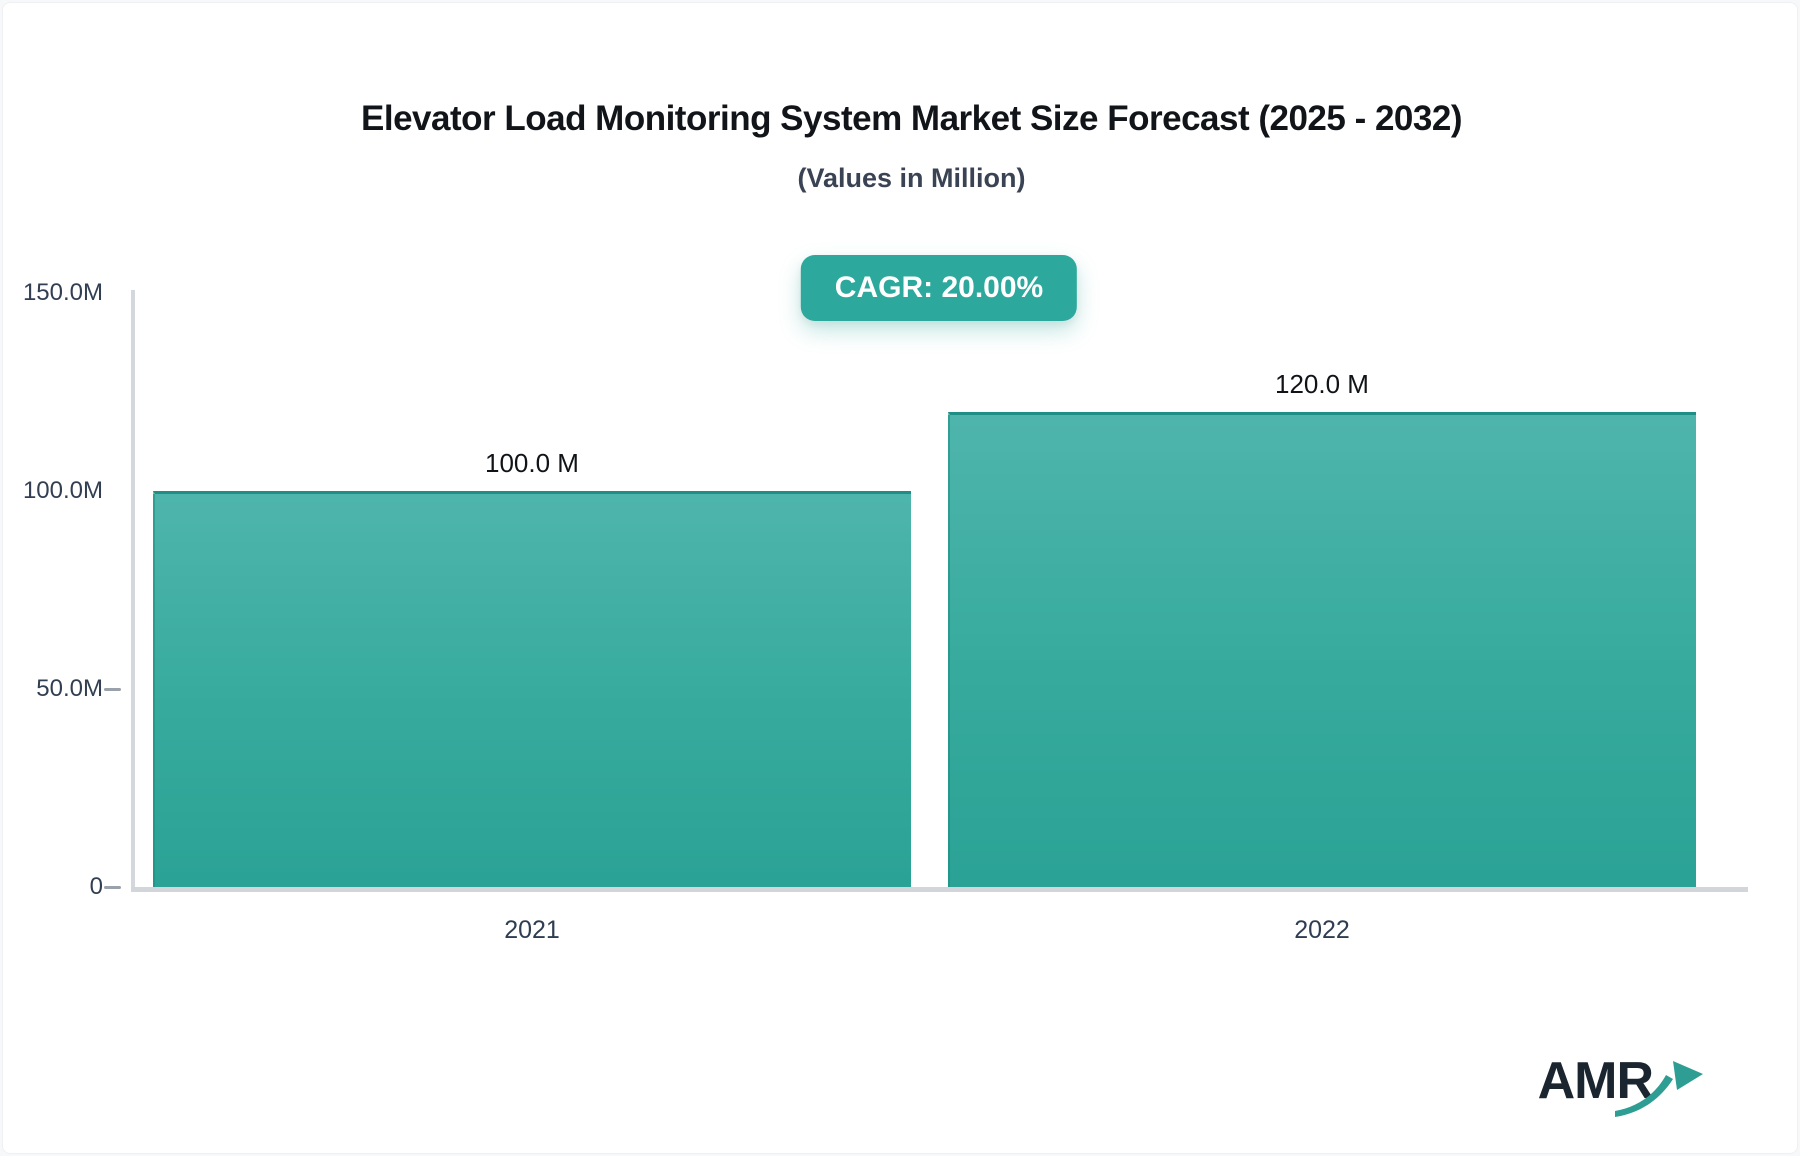 The height and width of the screenshot is (1156, 1800). I want to click on amr-logo-text: AMR, so click(1595, 1081).